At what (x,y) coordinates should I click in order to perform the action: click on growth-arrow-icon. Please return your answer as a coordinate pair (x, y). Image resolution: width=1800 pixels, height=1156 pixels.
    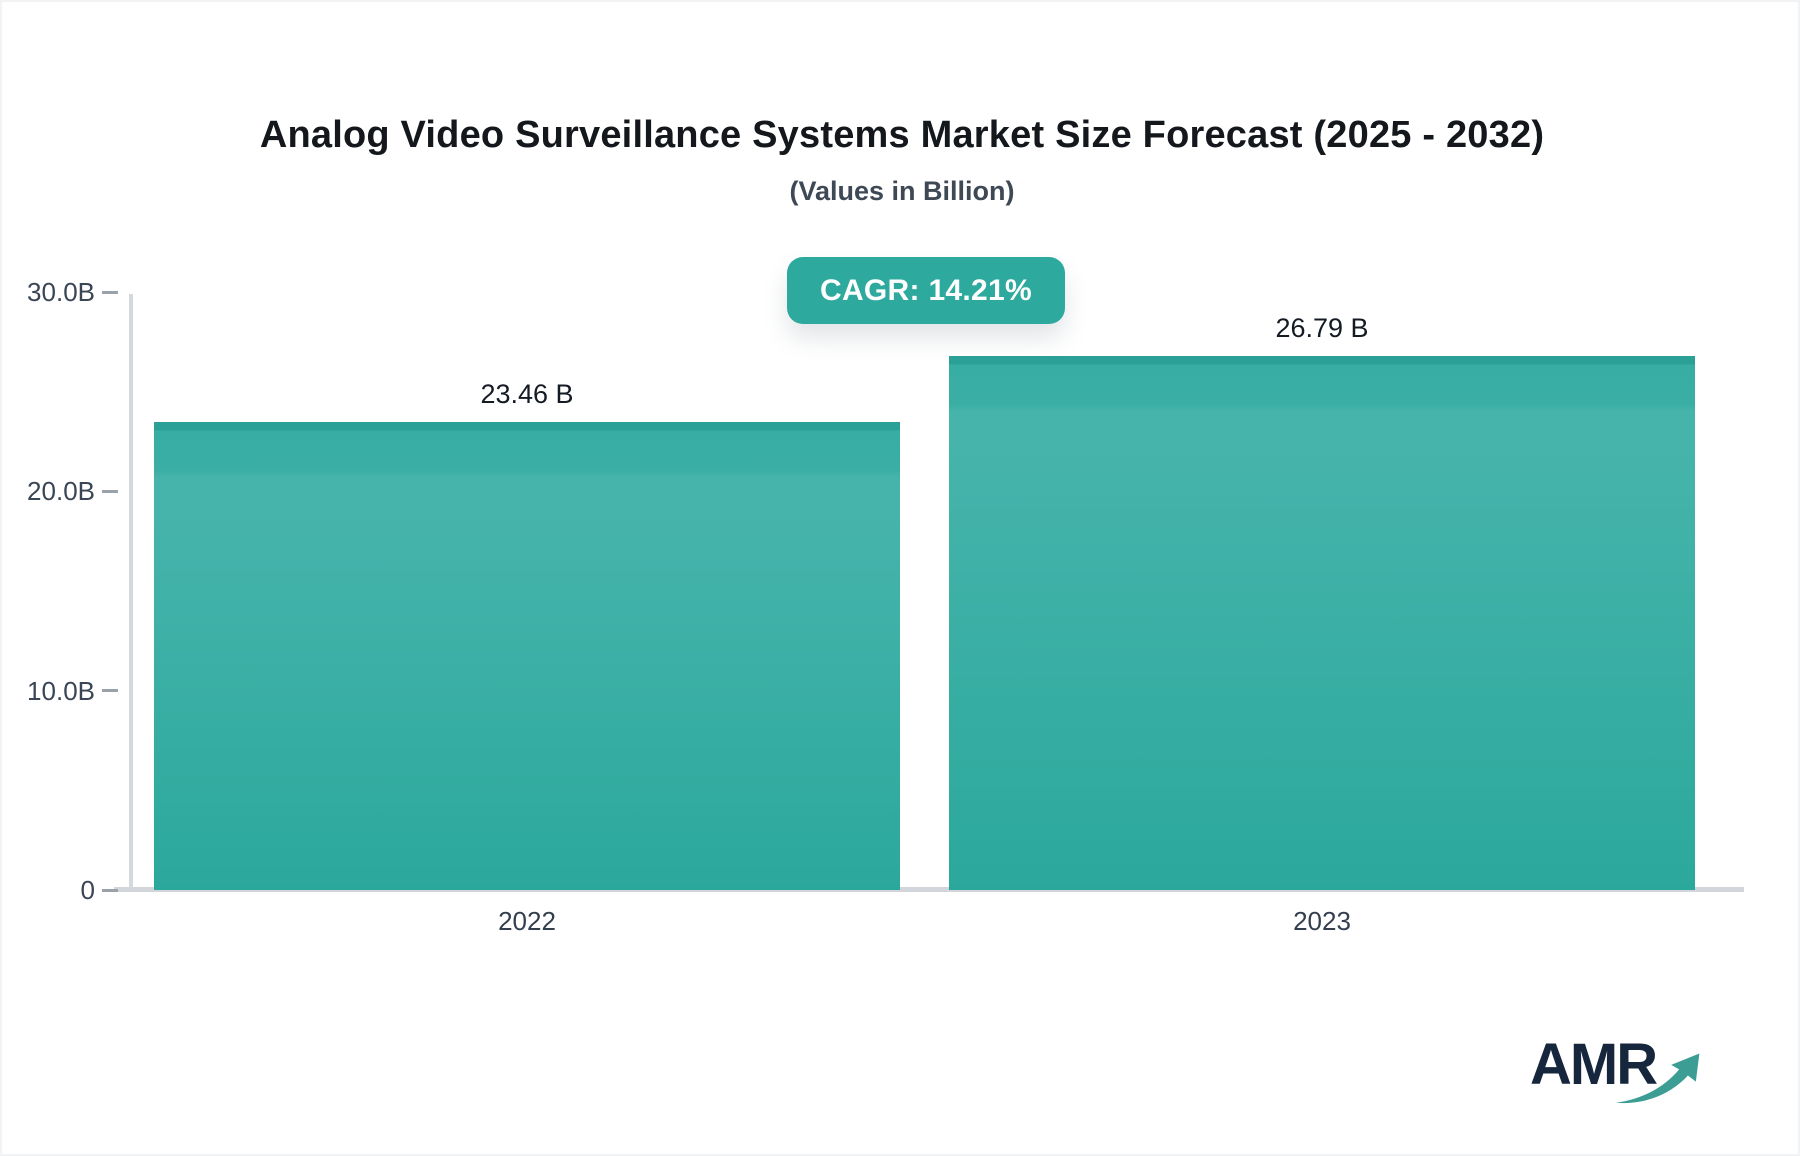
    Looking at the image, I should click on (1657, 1078).